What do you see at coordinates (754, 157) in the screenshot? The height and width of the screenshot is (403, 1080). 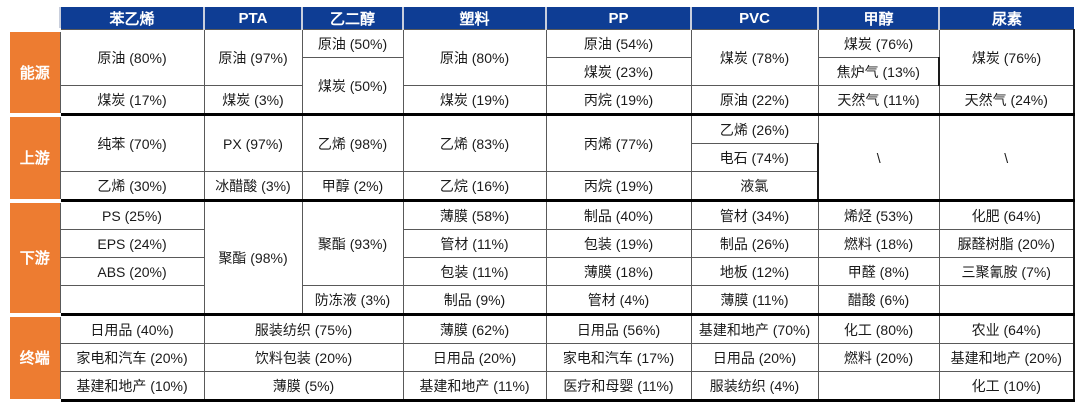 I see `cell-upstream-r2-c1: 电石 (74%)` at bounding box center [754, 157].